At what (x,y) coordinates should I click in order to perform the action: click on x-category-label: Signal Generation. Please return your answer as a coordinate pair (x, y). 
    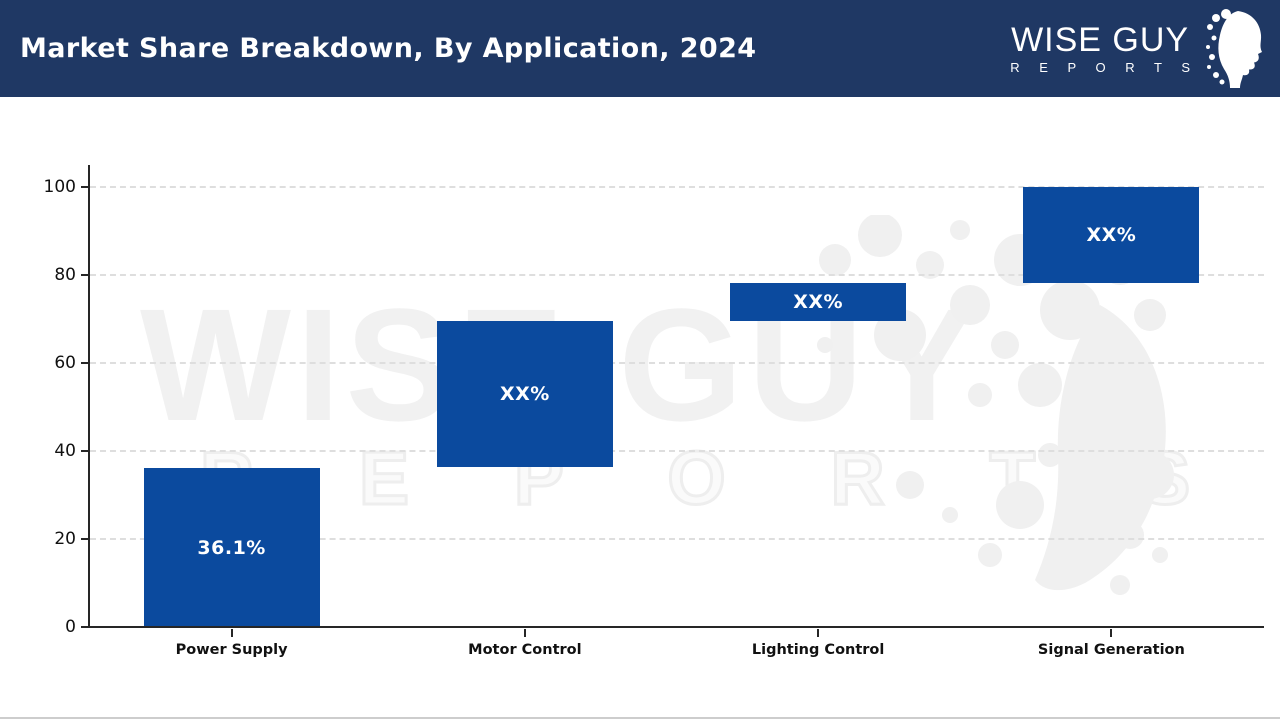
    Looking at the image, I should click on (1111, 650).